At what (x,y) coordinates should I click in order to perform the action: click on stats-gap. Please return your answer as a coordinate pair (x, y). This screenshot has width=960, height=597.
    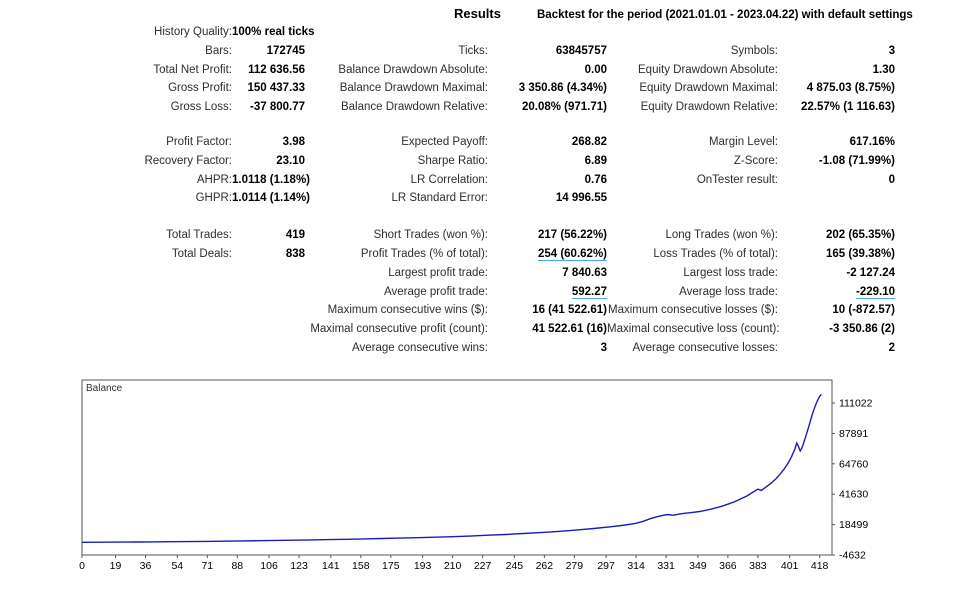
    Looking at the image, I should click on (447, 217).